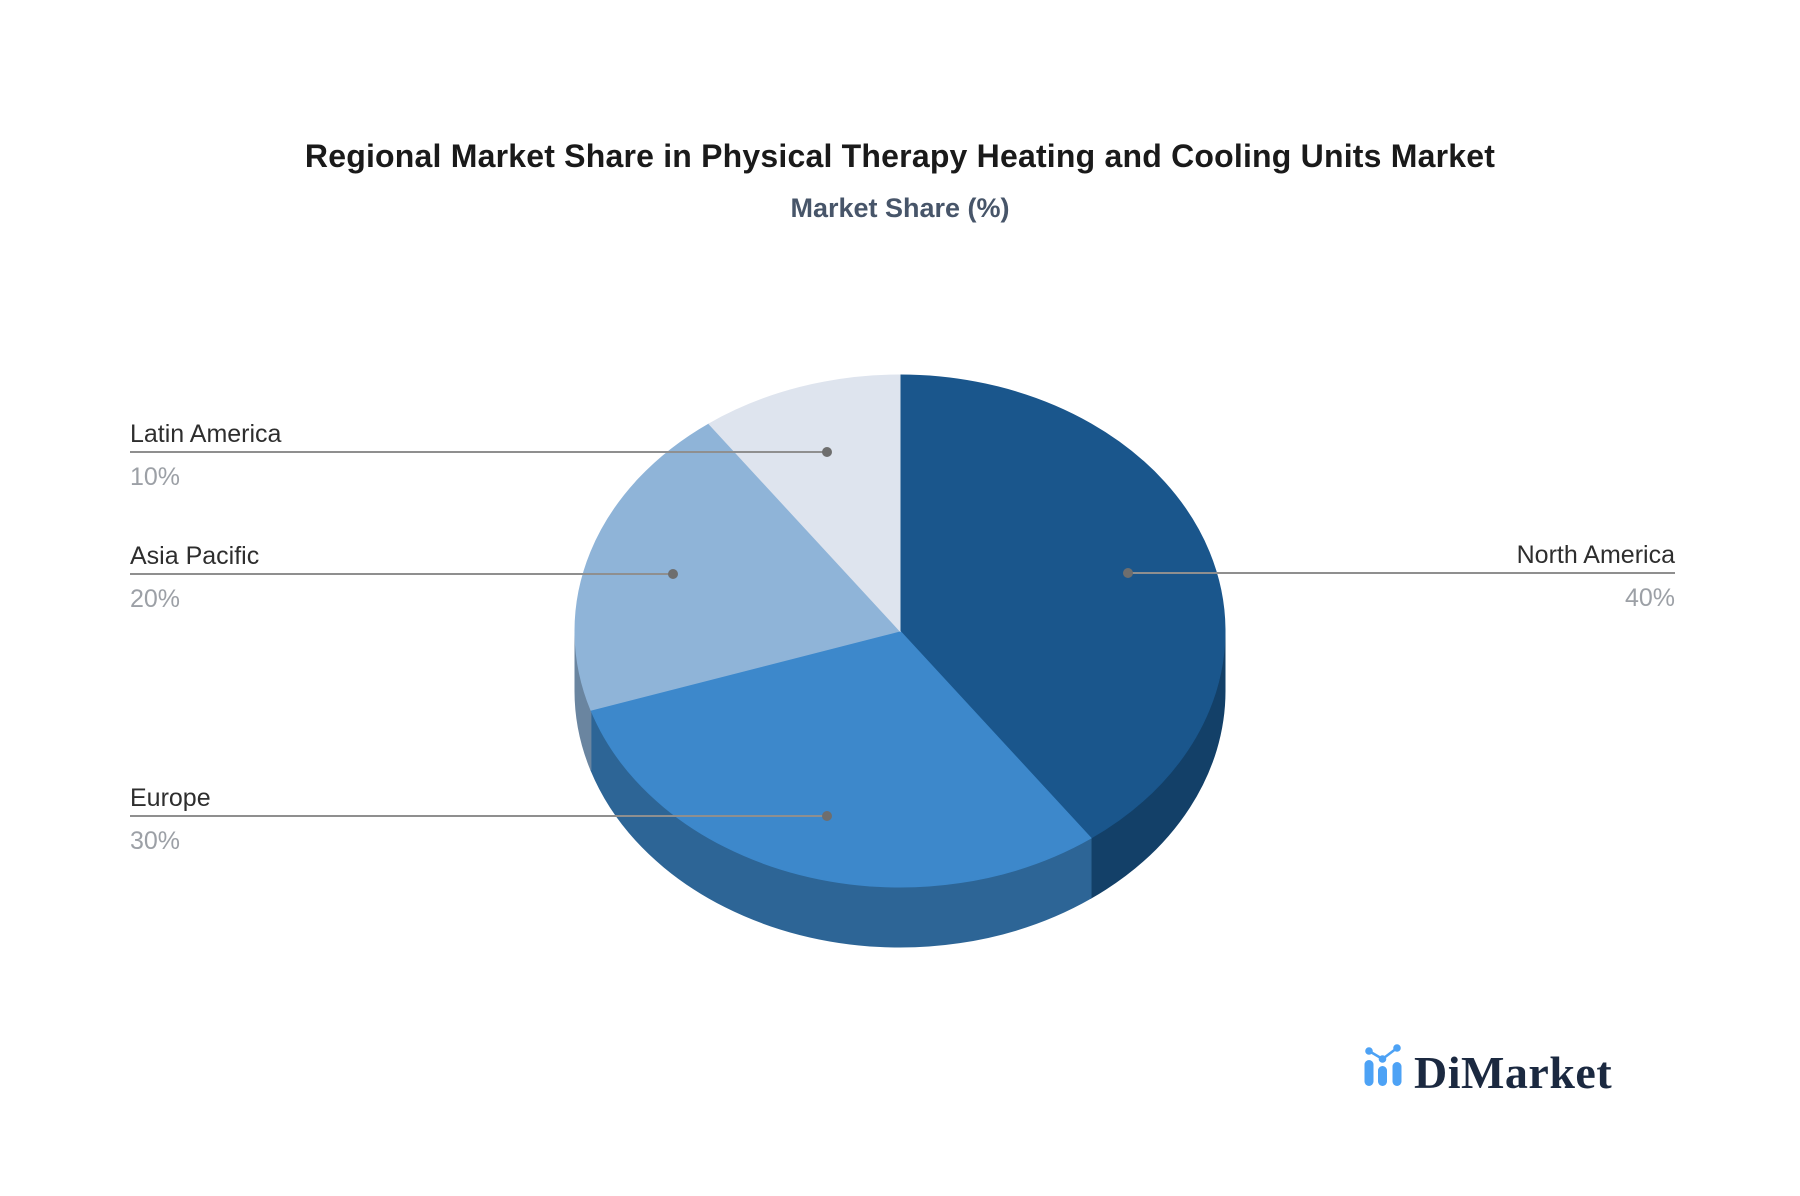 The height and width of the screenshot is (1196, 1800). Describe the element at coordinates (170, 798) in the screenshot. I see `callout-label-europe: Europe` at that location.